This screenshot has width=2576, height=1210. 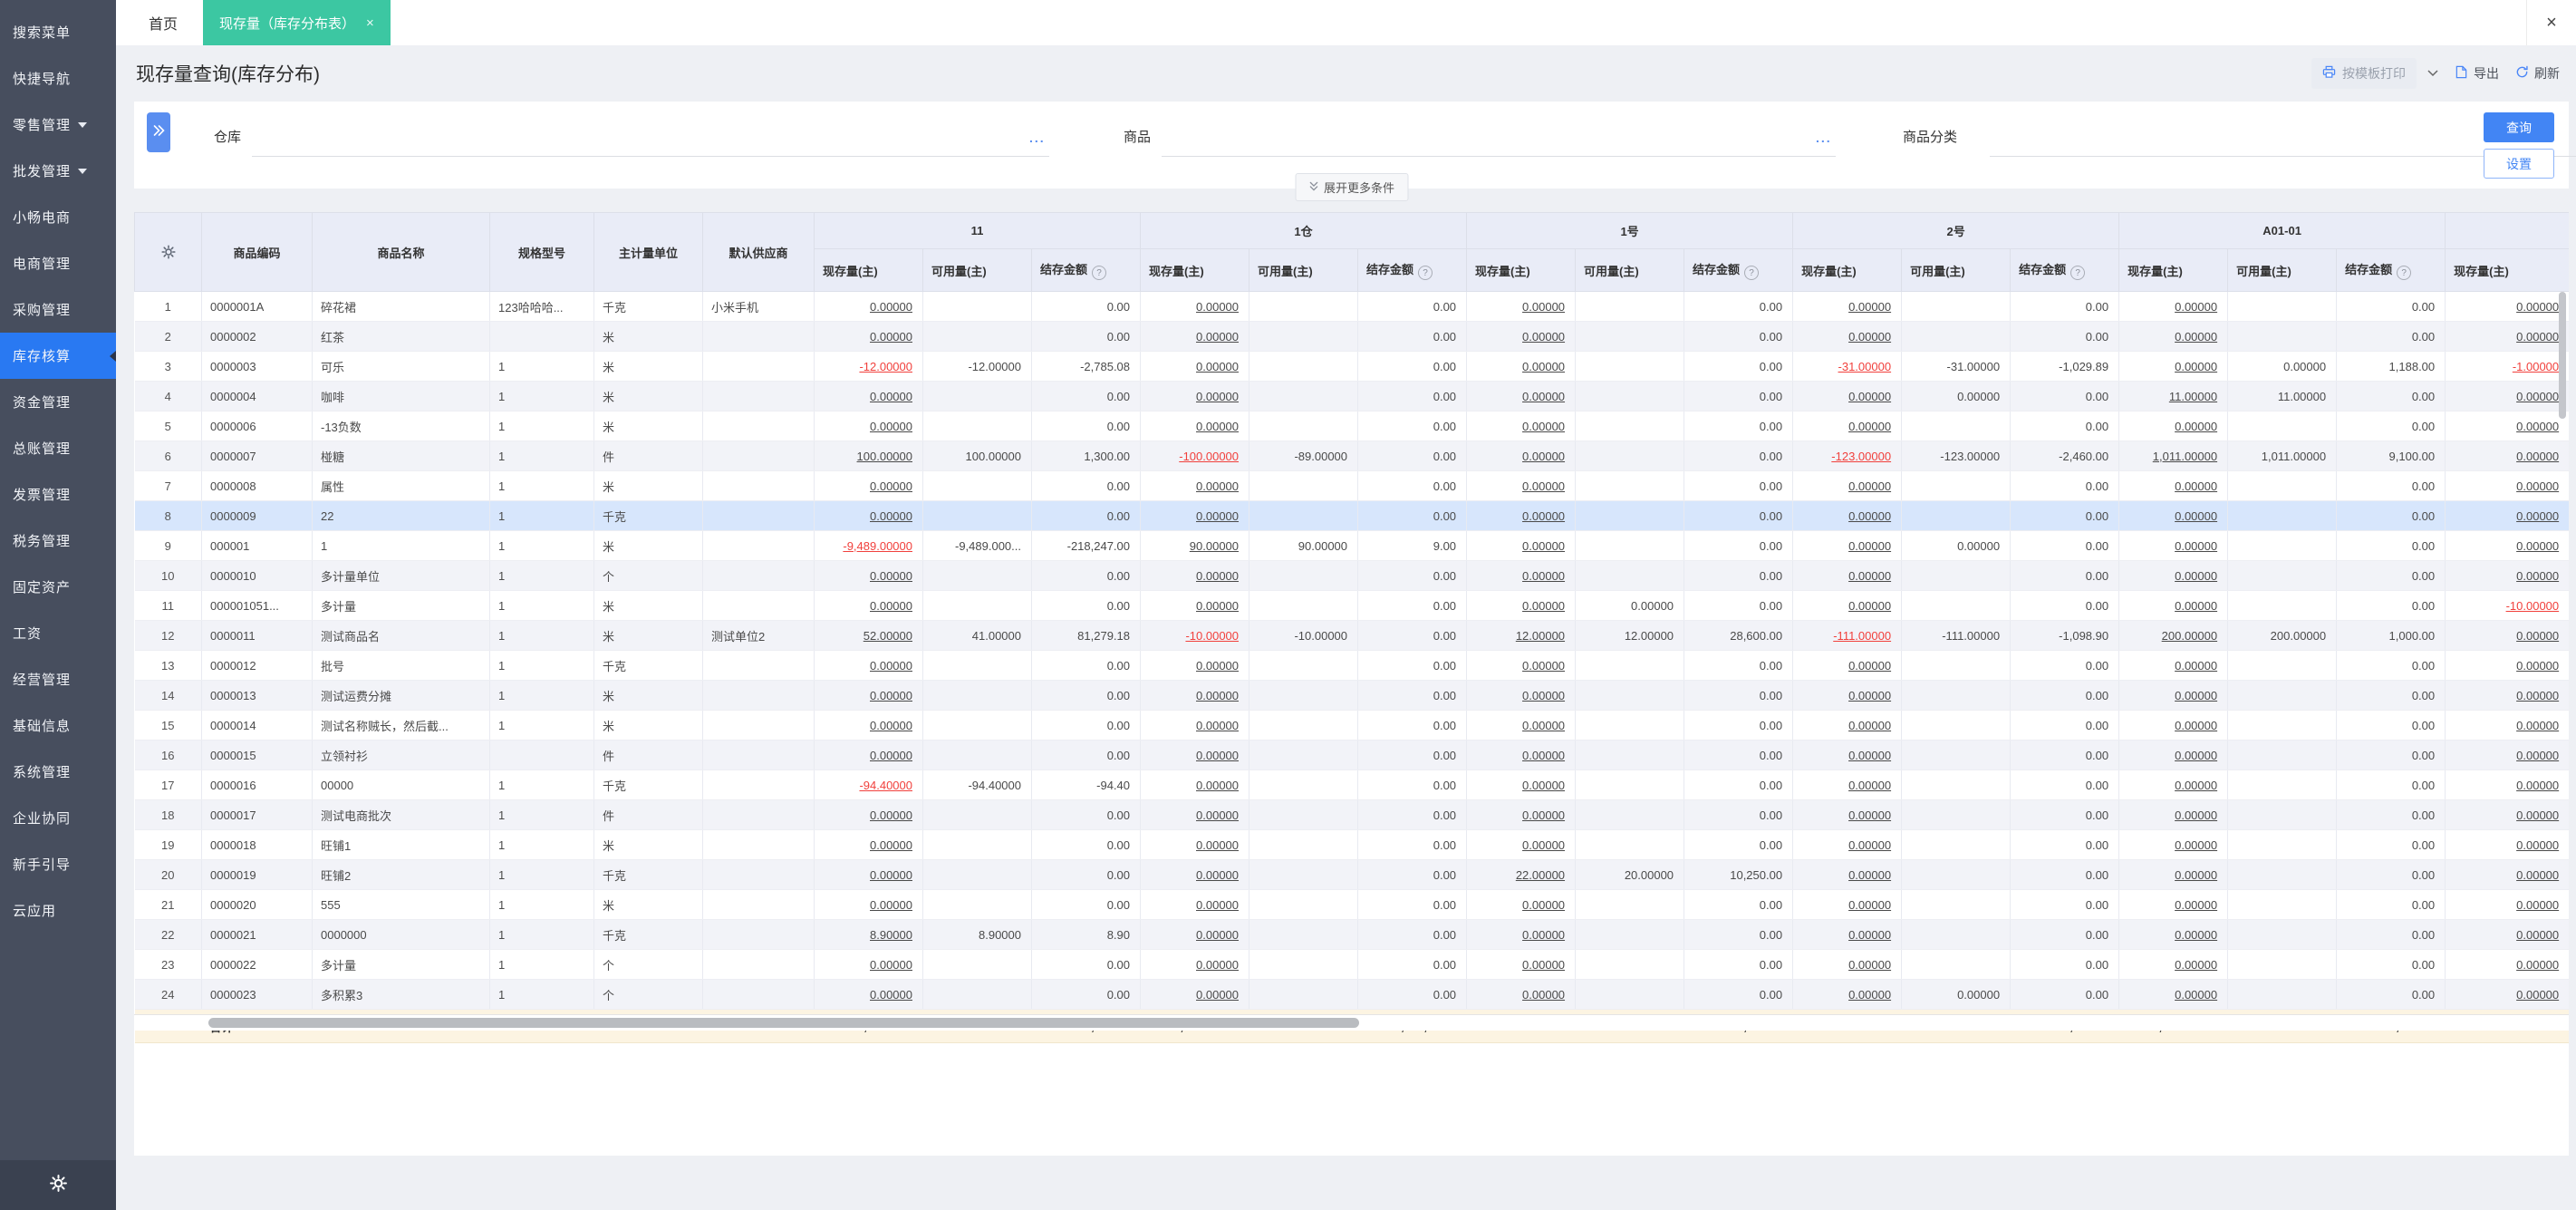 What do you see at coordinates (2477, 73) in the screenshot?
I see `export-button: 导出` at bounding box center [2477, 73].